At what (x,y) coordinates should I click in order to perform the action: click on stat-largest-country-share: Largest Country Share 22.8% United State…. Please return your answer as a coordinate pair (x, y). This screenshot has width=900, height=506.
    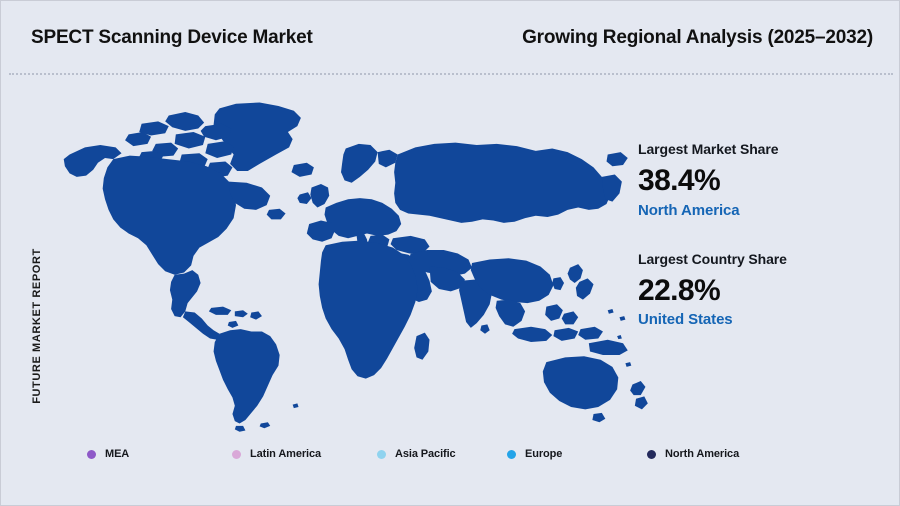
    Looking at the image, I should click on (758, 290).